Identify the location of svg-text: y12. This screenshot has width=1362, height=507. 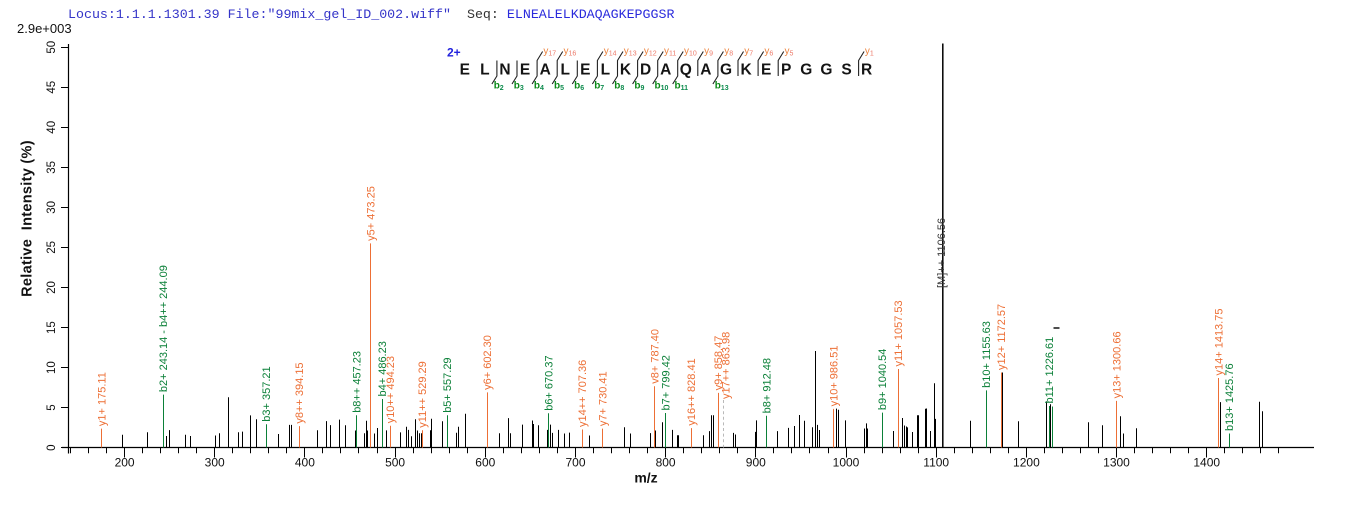
(650, 52).